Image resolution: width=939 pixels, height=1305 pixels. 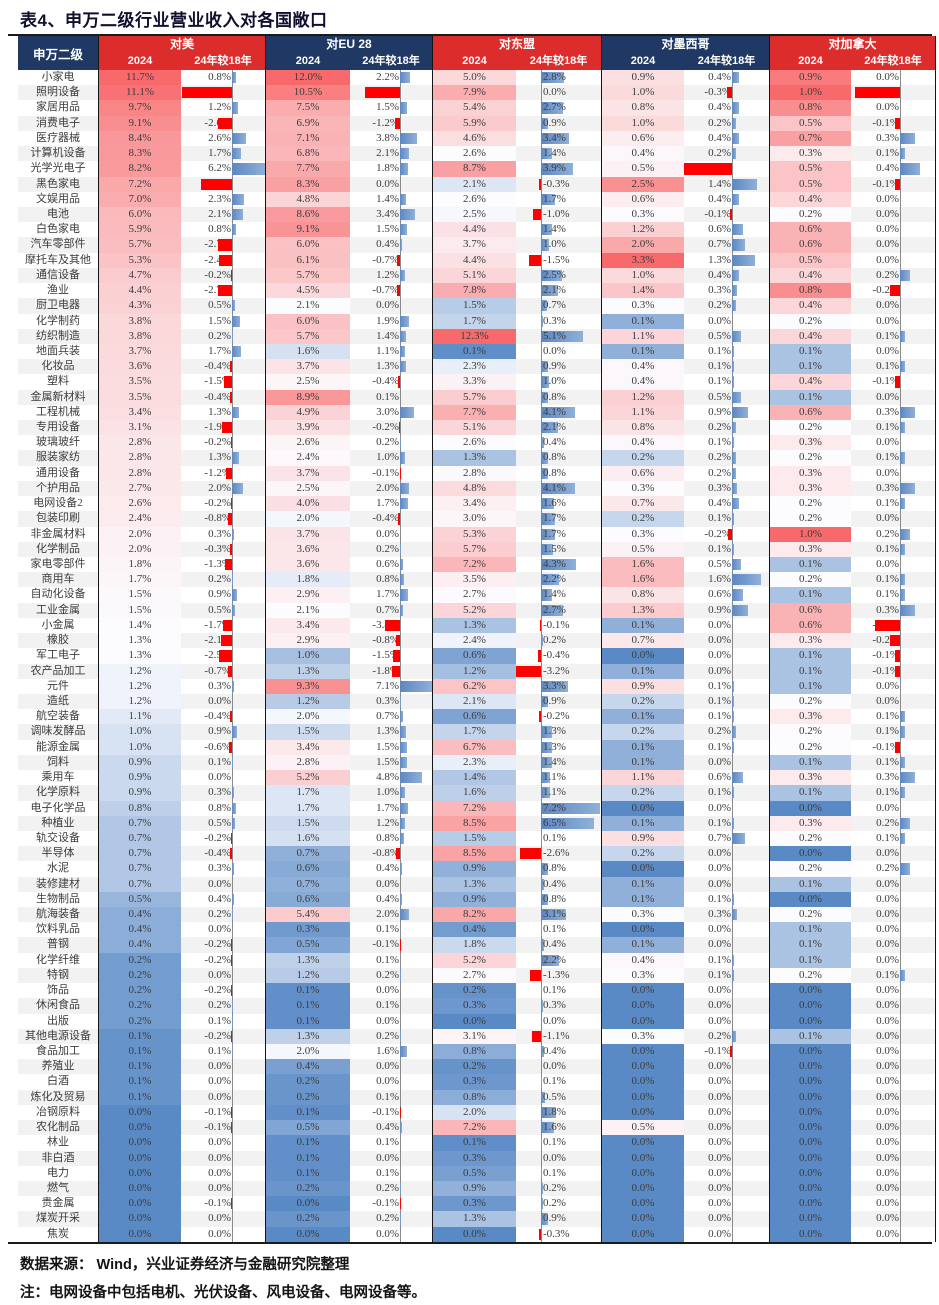 I want to click on country-group-cells: 10.5%-7.7%, so click(x=348, y=93).